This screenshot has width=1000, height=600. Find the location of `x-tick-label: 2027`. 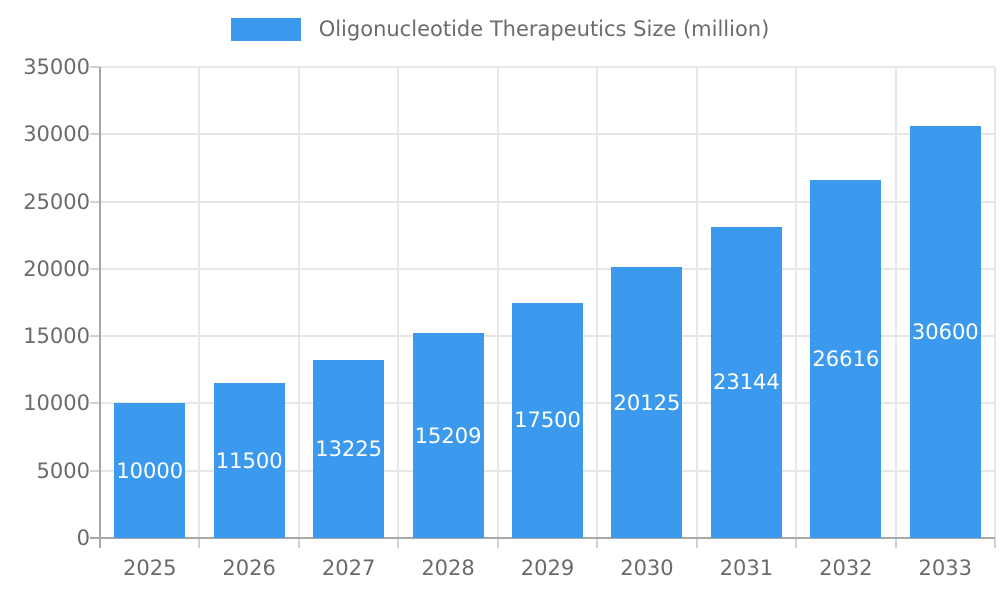

x-tick-label: 2027 is located at coordinates (348, 568).